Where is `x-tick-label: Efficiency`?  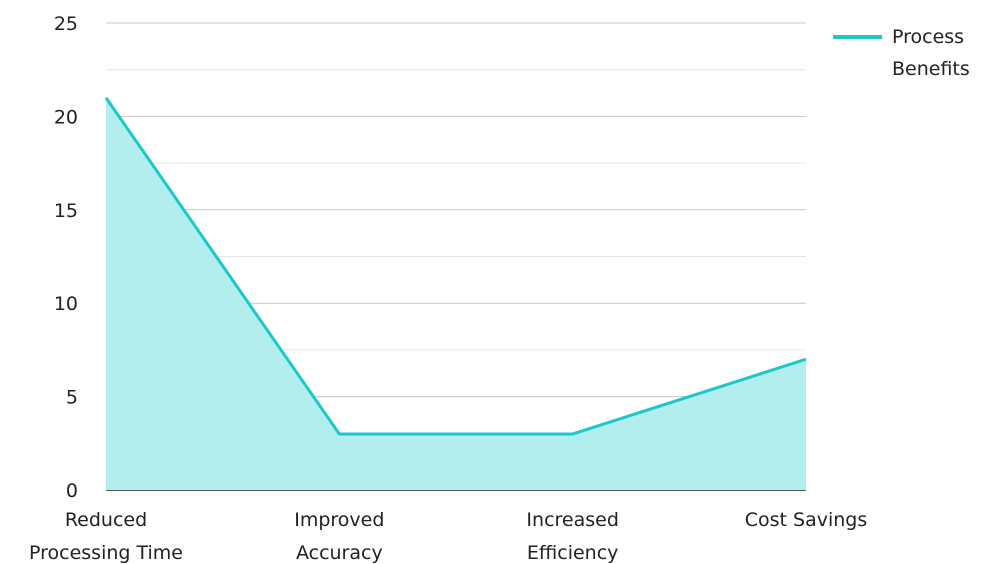 x-tick-label: Efficiency is located at coordinates (573, 553).